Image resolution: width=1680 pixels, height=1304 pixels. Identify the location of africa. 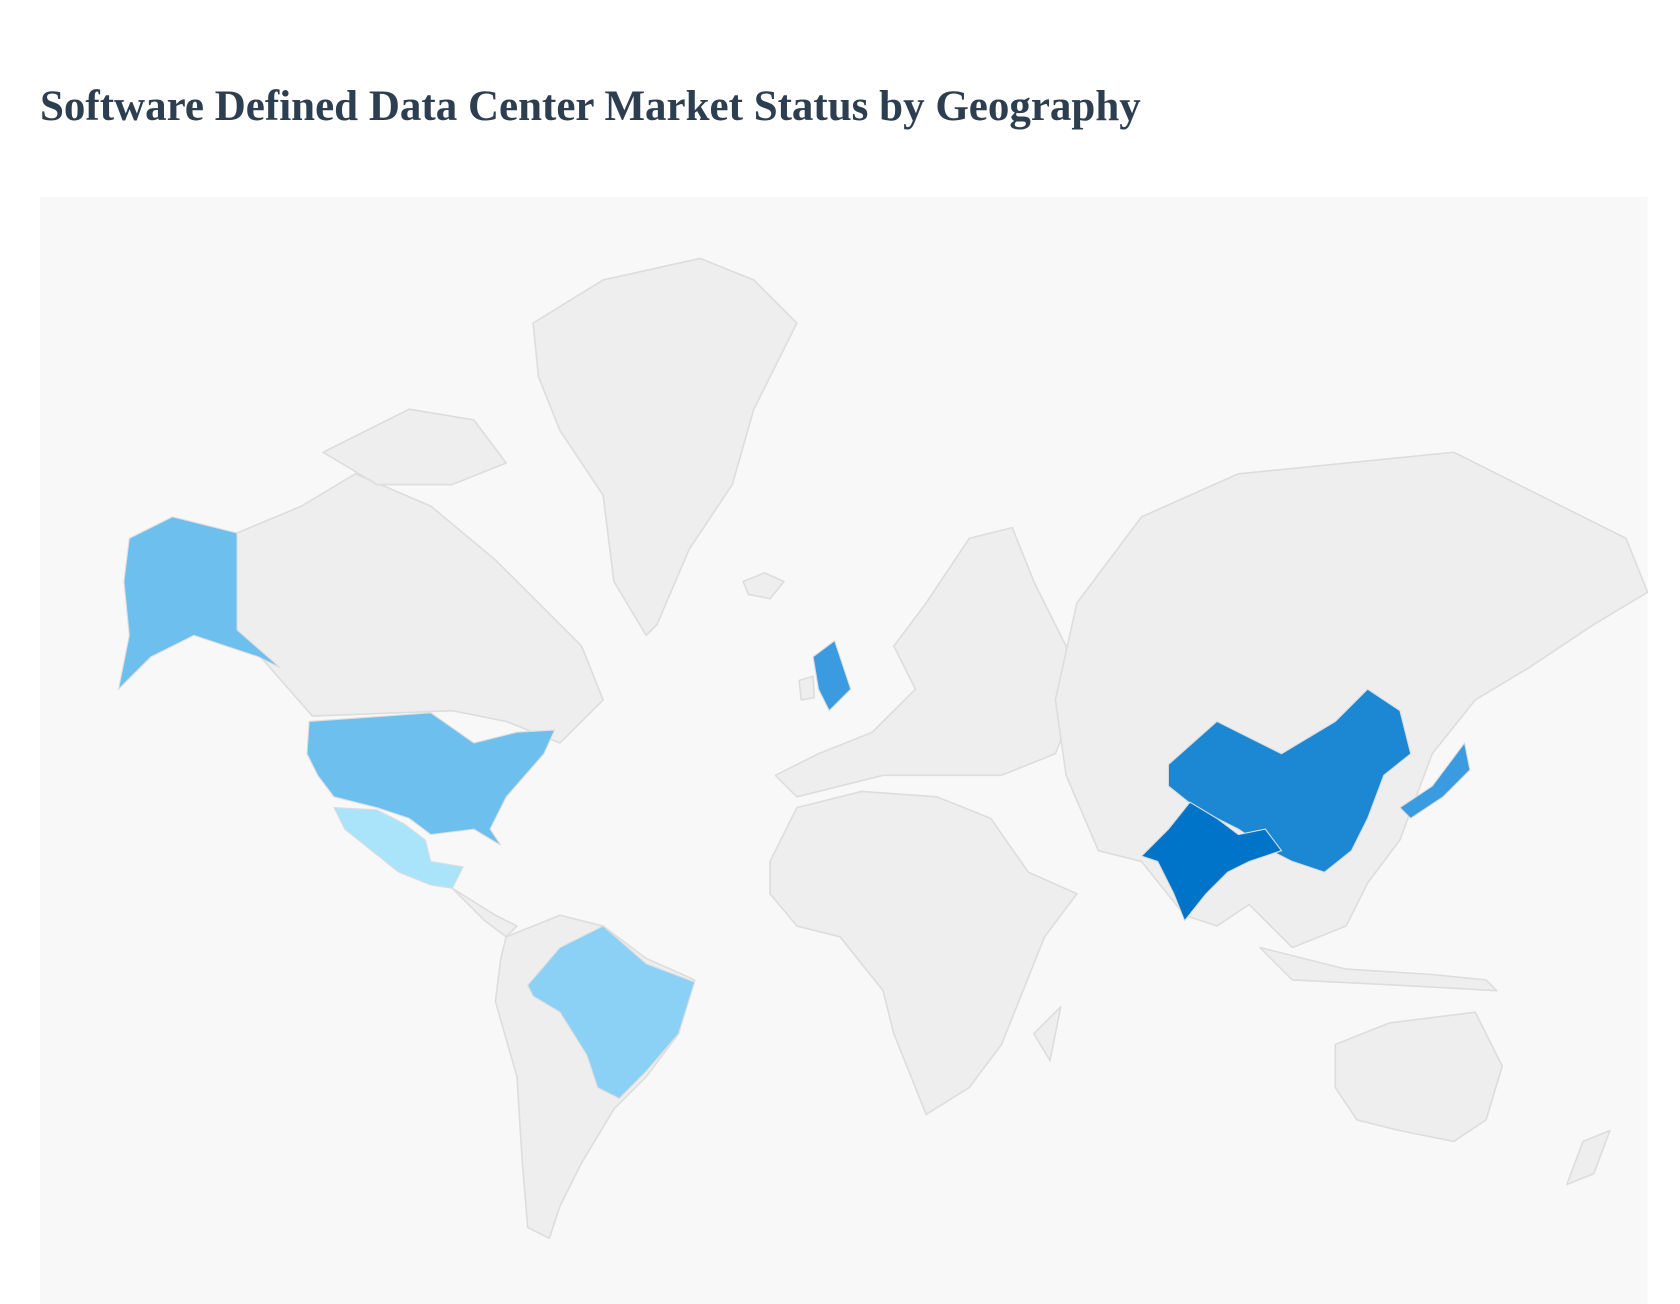
(923, 953).